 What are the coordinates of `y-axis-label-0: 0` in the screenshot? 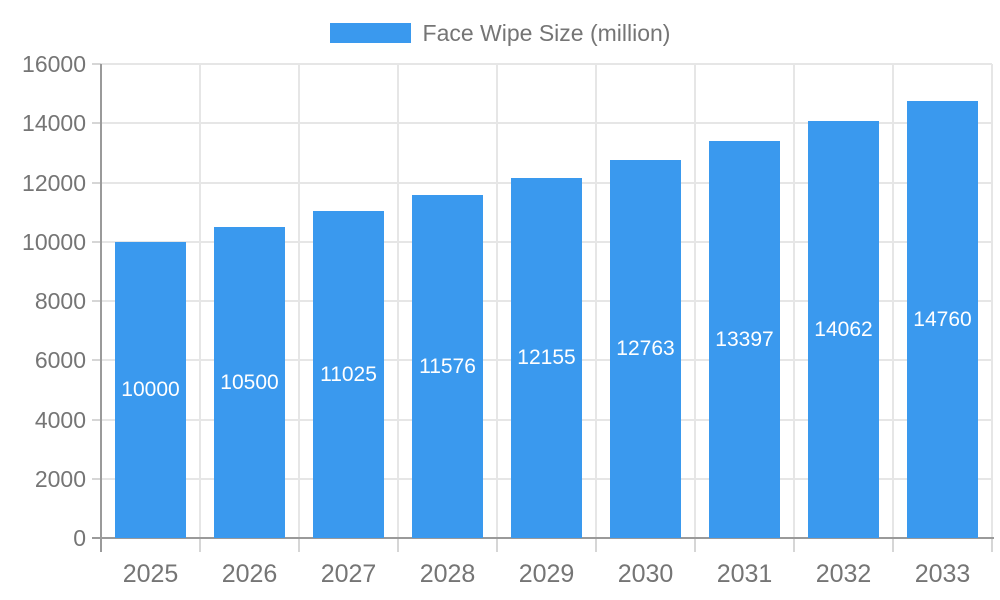 It's located at (79, 538).